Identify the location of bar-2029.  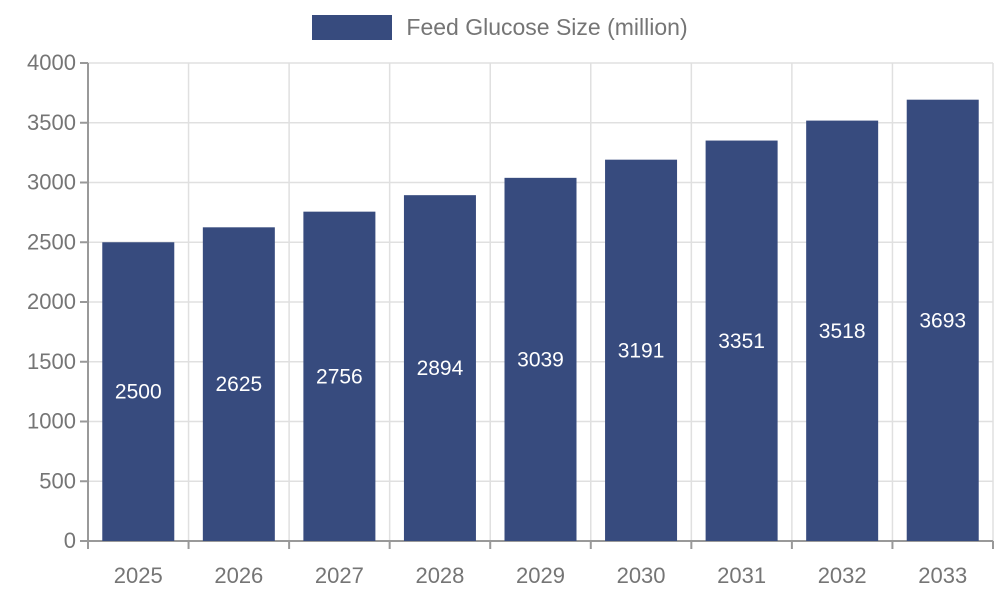
(540, 359).